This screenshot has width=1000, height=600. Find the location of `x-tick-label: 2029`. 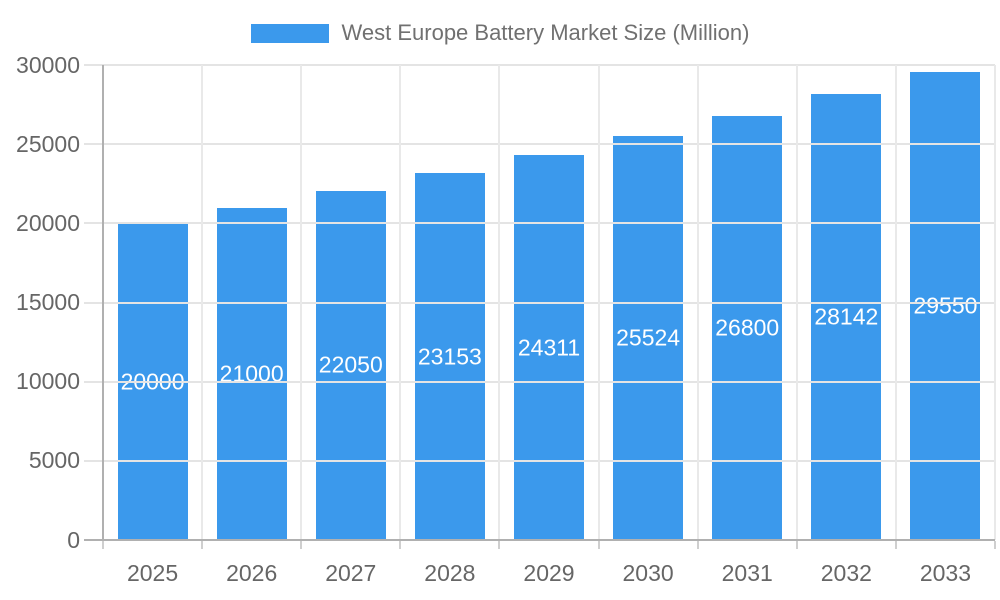

x-tick-label: 2029 is located at coordinates (549, 573).